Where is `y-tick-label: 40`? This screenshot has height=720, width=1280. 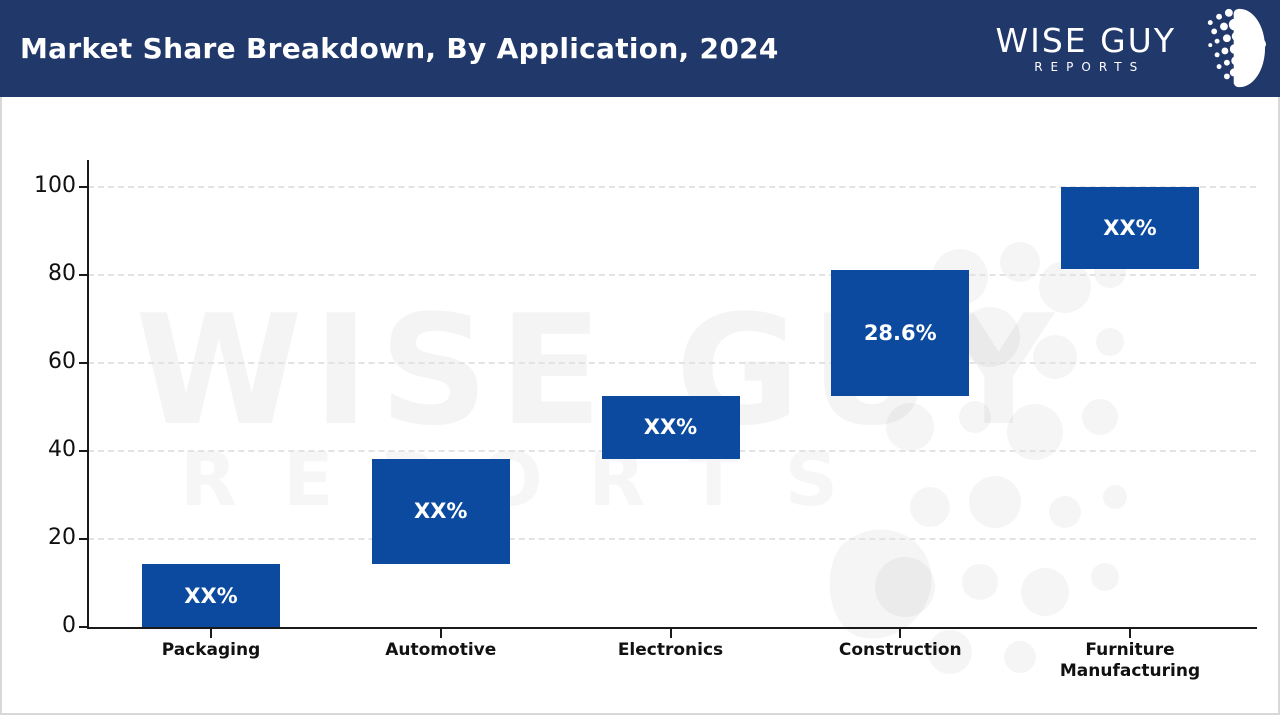
y-tick-label: 40 is located at coordinates (62, 449).